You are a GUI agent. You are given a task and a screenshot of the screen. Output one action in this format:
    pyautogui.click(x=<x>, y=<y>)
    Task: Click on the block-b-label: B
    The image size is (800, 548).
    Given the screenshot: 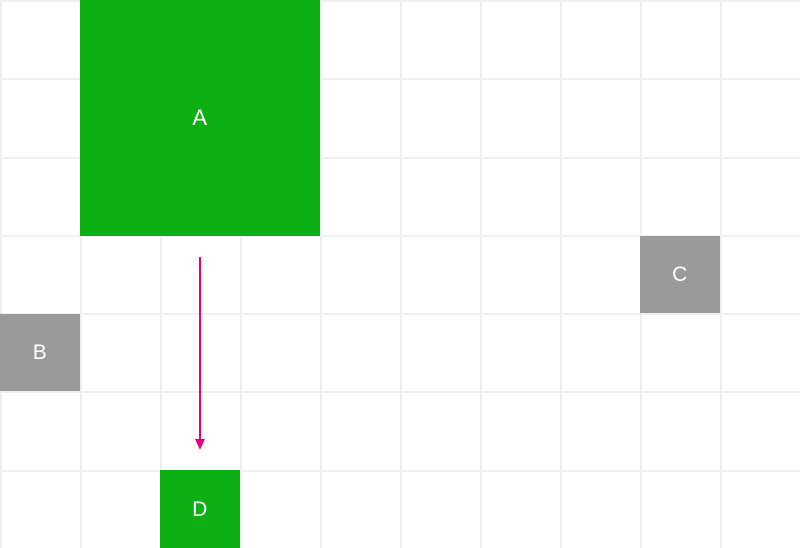 What is the action you would take?
    pyautogui.click(x=40, y=352)
    